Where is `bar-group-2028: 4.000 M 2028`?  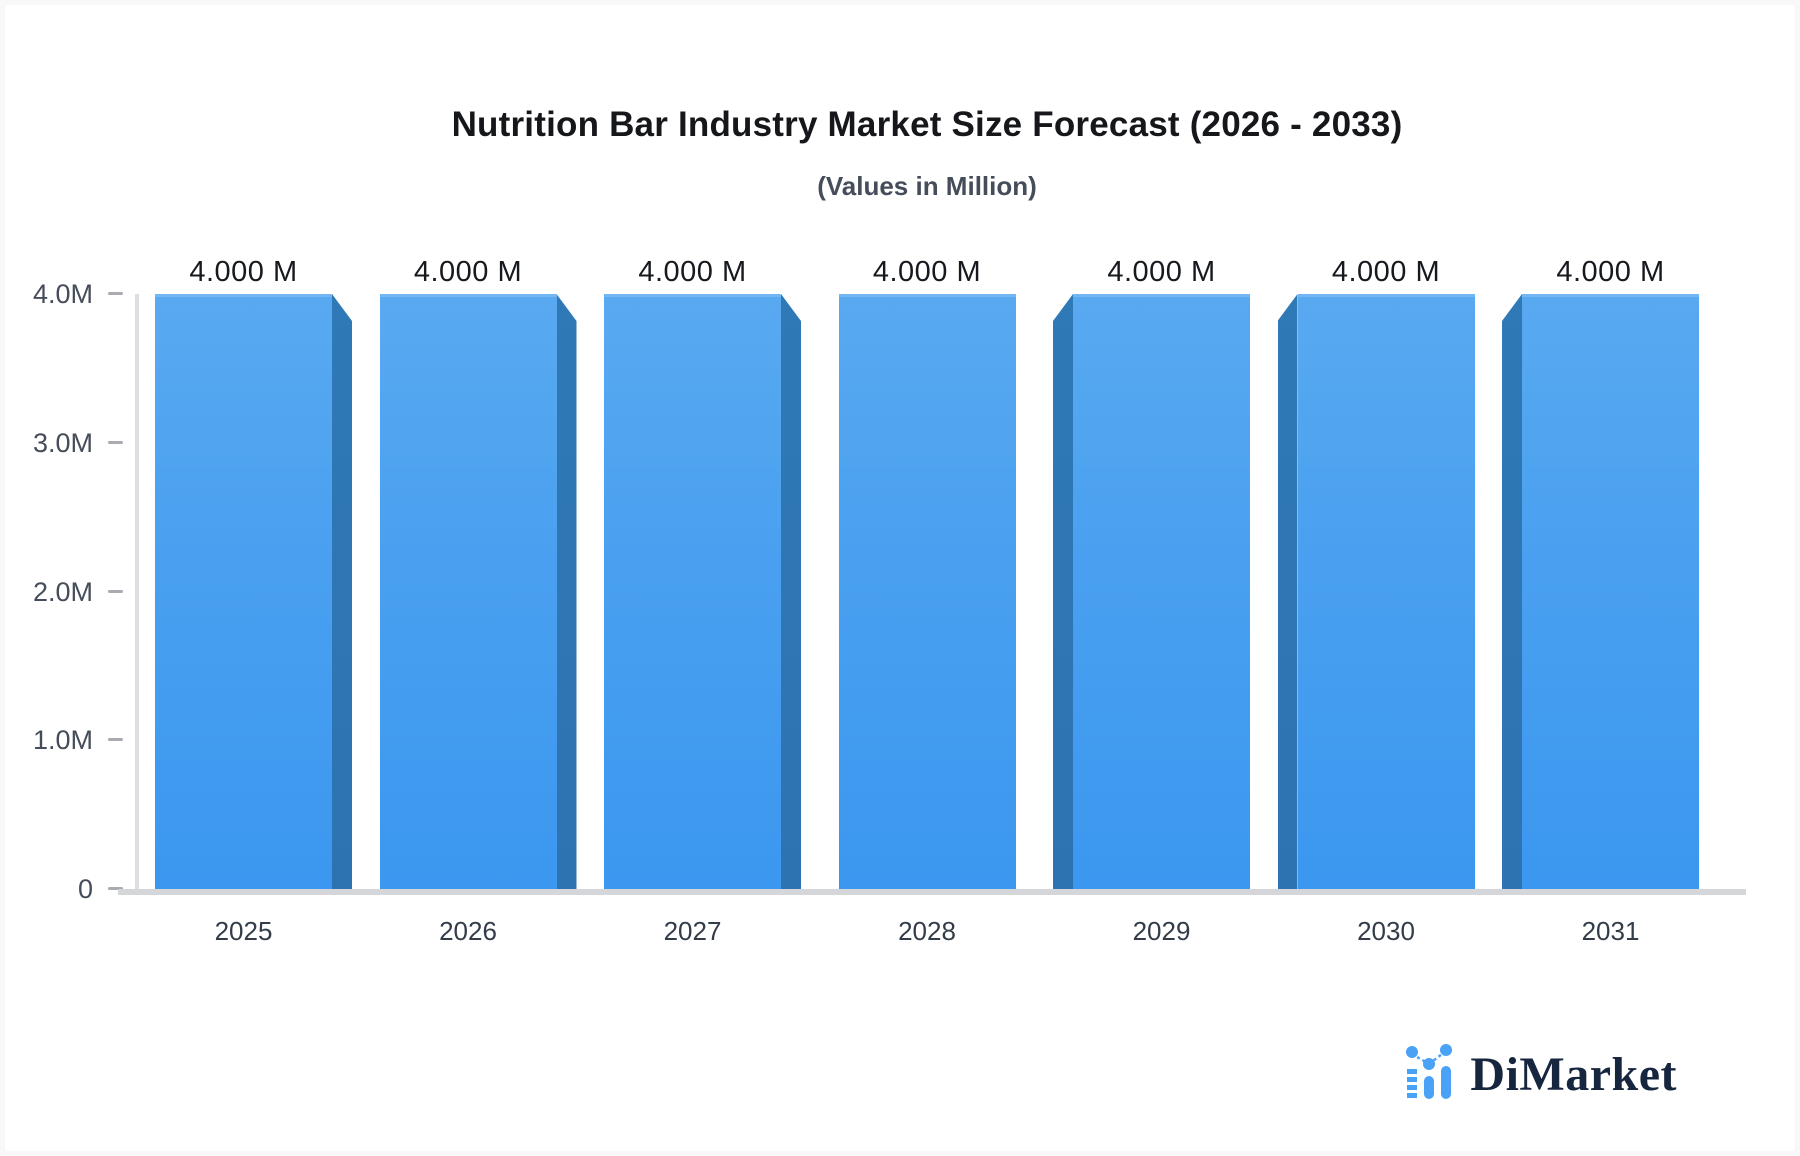
bar-group-2028: 4.000 M 2028 is located at coordinates (927, 601).